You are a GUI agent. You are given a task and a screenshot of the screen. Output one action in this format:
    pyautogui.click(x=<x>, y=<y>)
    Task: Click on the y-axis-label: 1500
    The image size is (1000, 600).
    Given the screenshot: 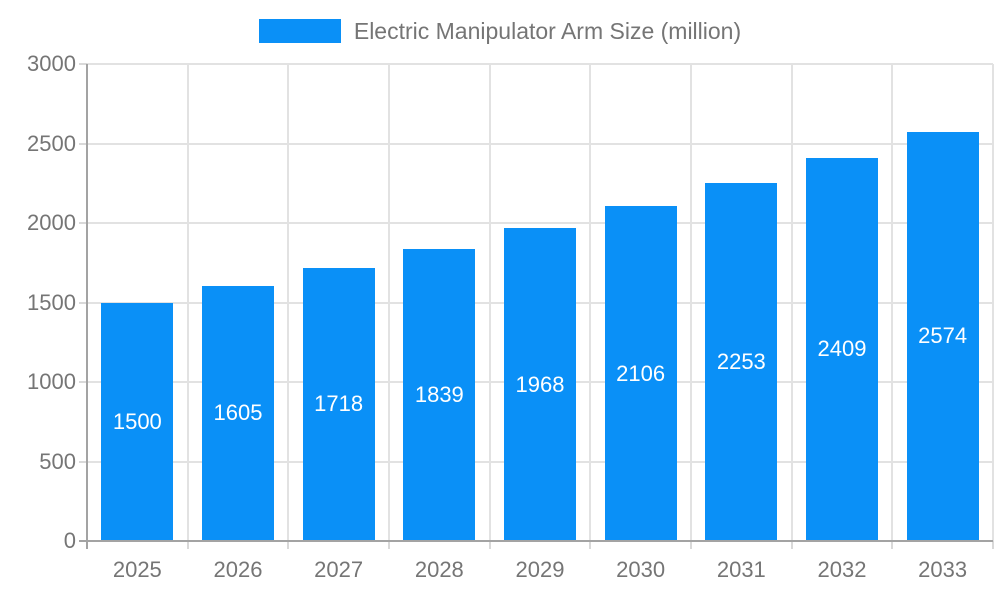 What is the action you would take?
    pyautogui.click(x=51, y=302)
    